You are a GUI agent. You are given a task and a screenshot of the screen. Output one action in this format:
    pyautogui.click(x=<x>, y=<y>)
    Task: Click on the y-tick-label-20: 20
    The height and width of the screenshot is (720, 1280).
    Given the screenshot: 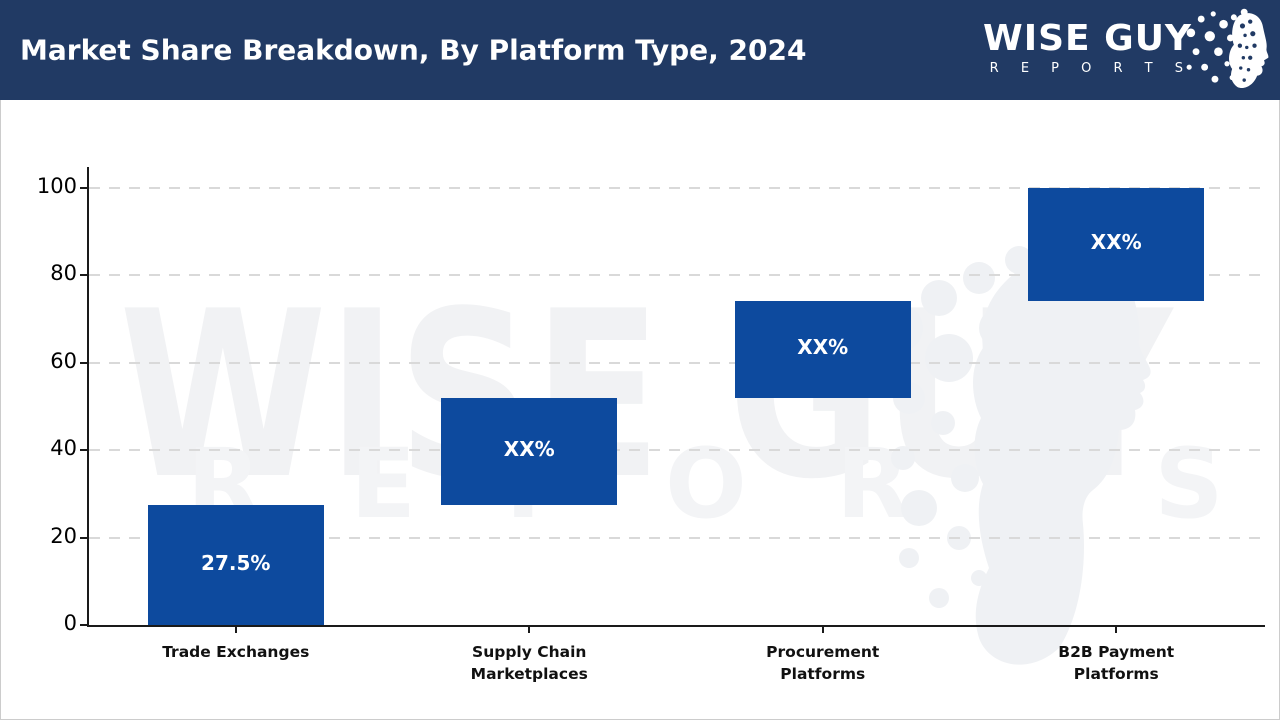 What is the action you would take?
    pyautogui.click(x=63, y=535)
    